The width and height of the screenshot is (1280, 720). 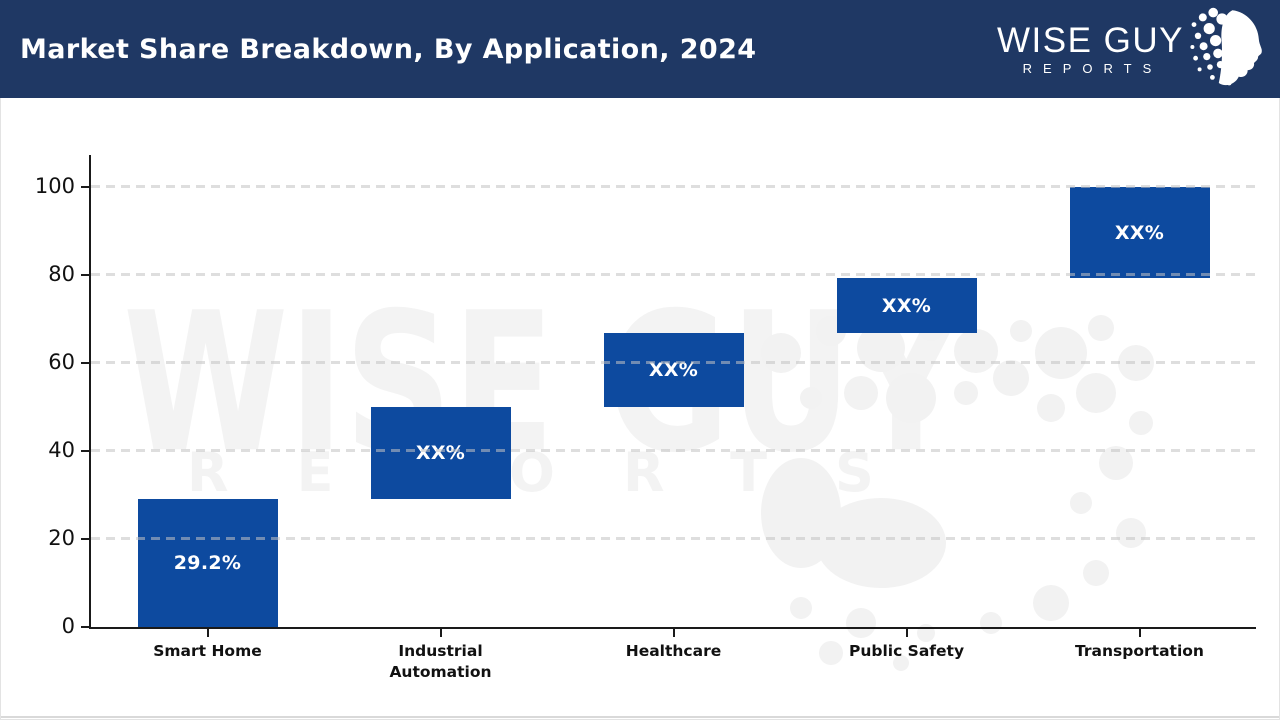 I want to click on bar-value-label: 29.2%, so click(x=207, y=562).